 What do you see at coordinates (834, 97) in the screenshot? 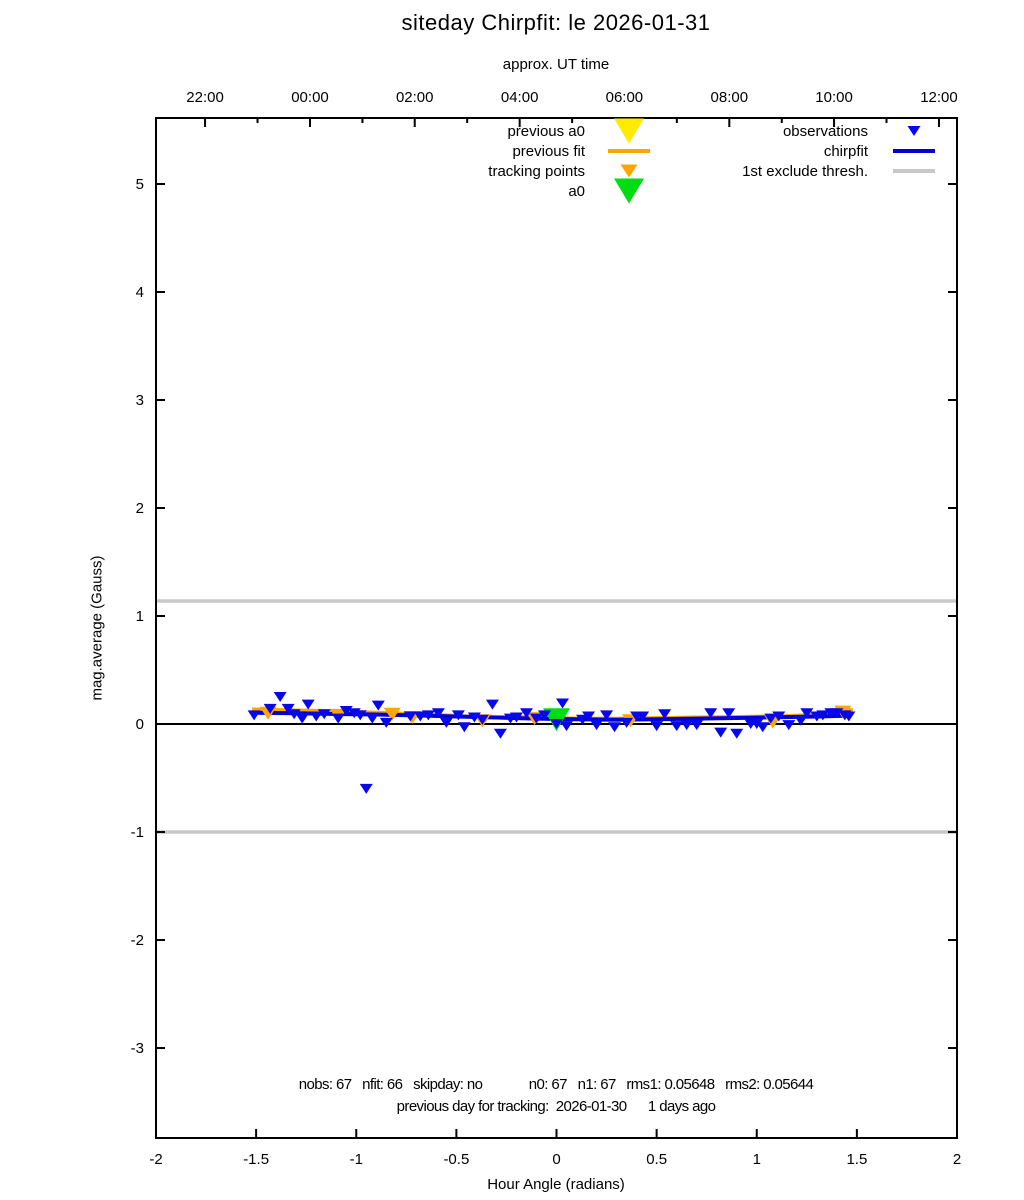
I see `x2-tick-label: 10:00` at bounding box center [834, 97].